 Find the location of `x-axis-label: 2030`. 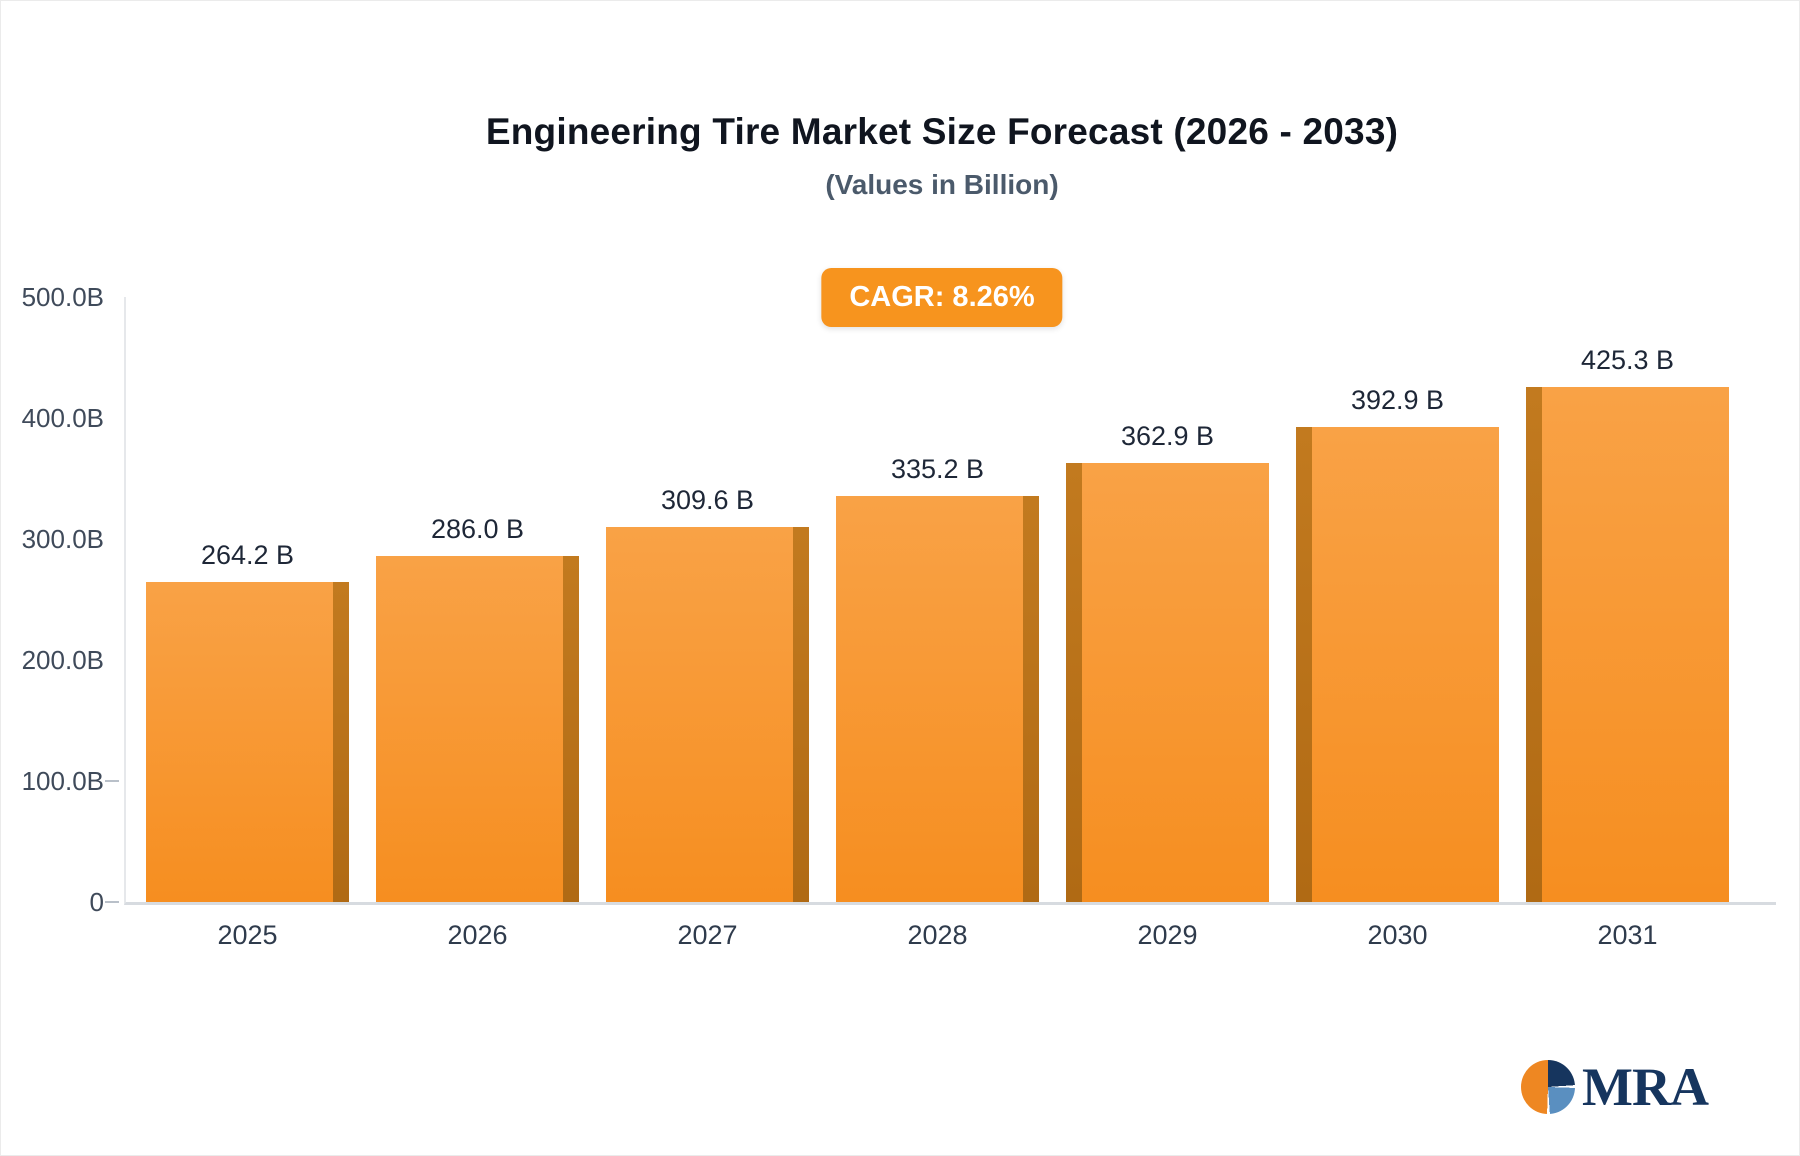

x-axis-label: 2030 is located at coordinates (1397, 935).